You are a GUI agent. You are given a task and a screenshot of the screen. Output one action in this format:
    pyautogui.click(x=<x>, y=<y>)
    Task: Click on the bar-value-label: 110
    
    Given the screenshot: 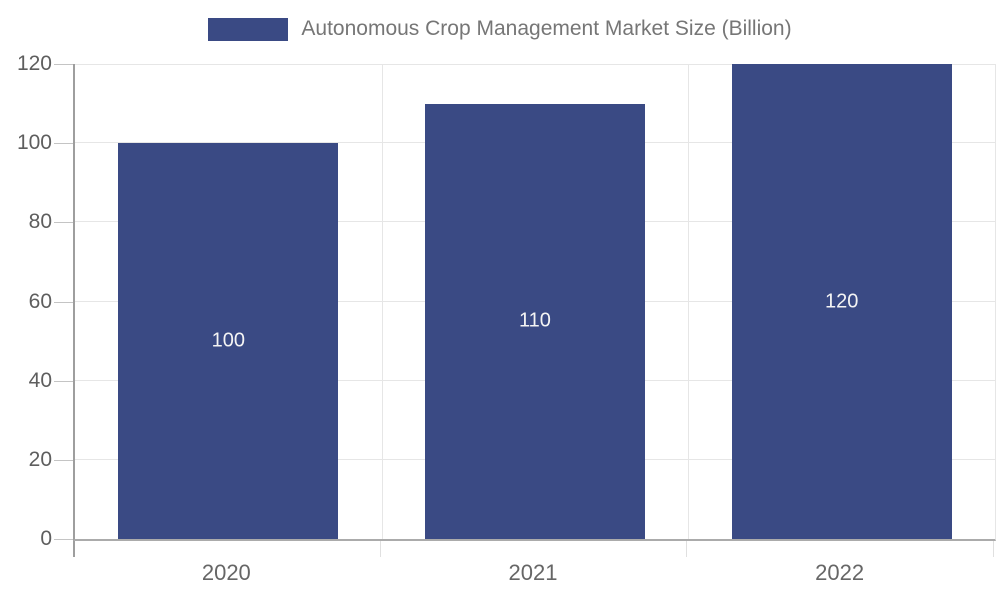 What is the action you would take?
    pyautogui.click(x=535, y=320)
    